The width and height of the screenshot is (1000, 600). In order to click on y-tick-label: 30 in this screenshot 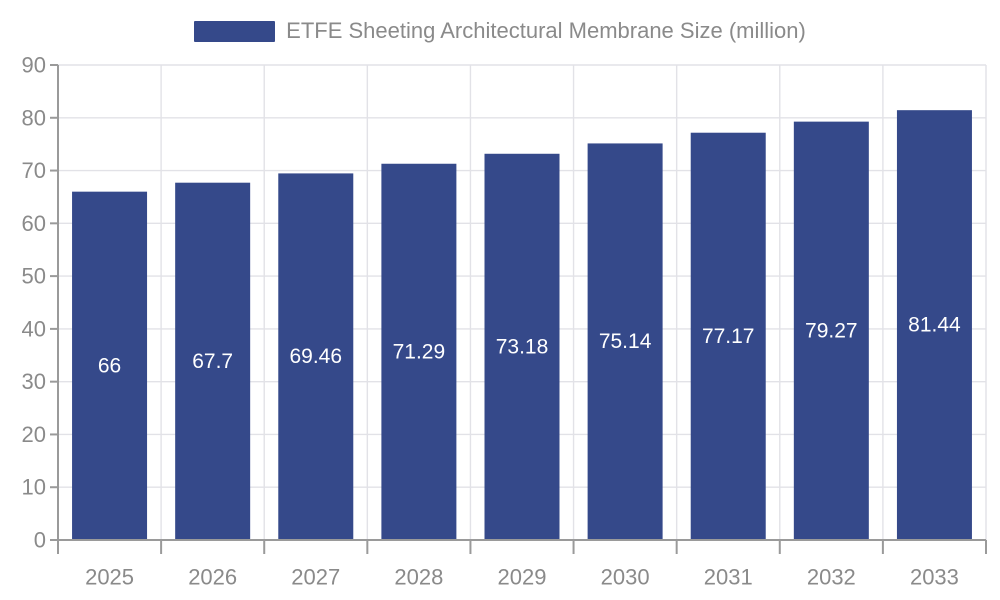, I will do `click(34, 381)`.